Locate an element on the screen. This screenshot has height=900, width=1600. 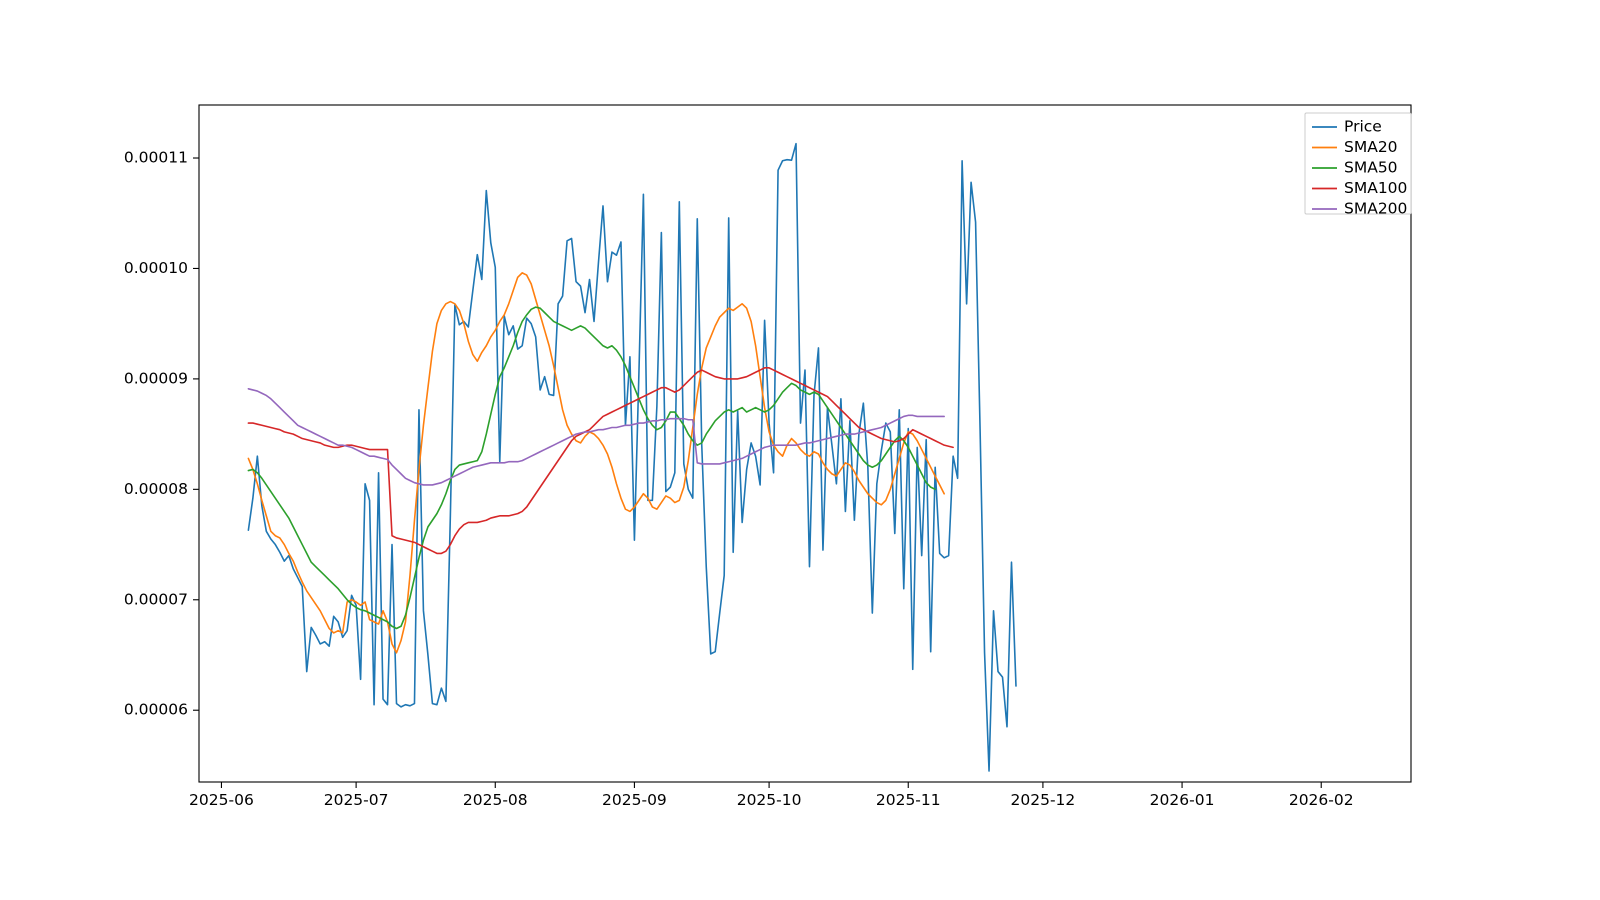
legend-label-price: Price is located at coordinates (1363, 127).